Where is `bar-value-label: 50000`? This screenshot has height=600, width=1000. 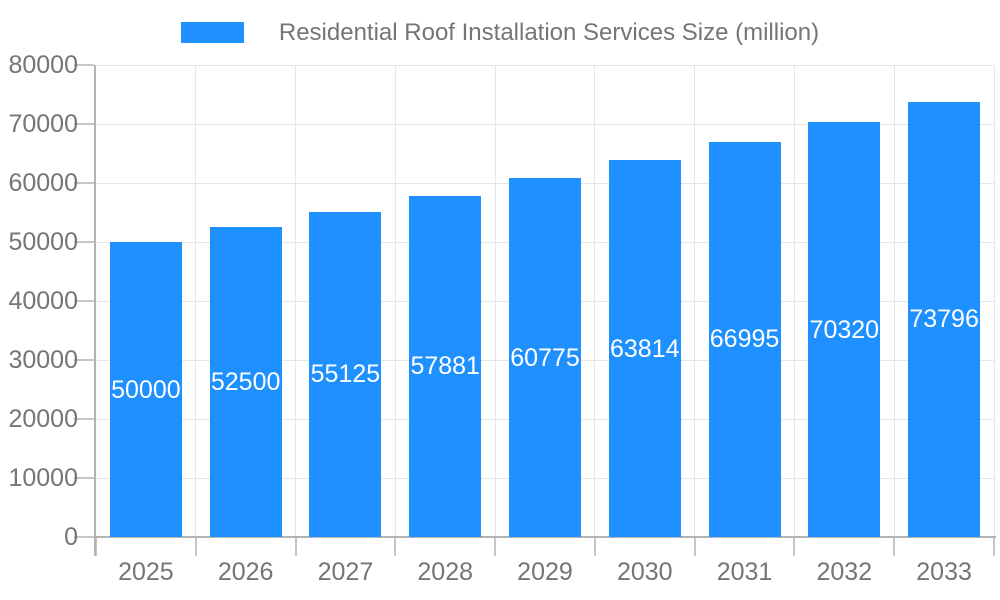 bar-value-label: 50000 is located at coordinates (146, 389).